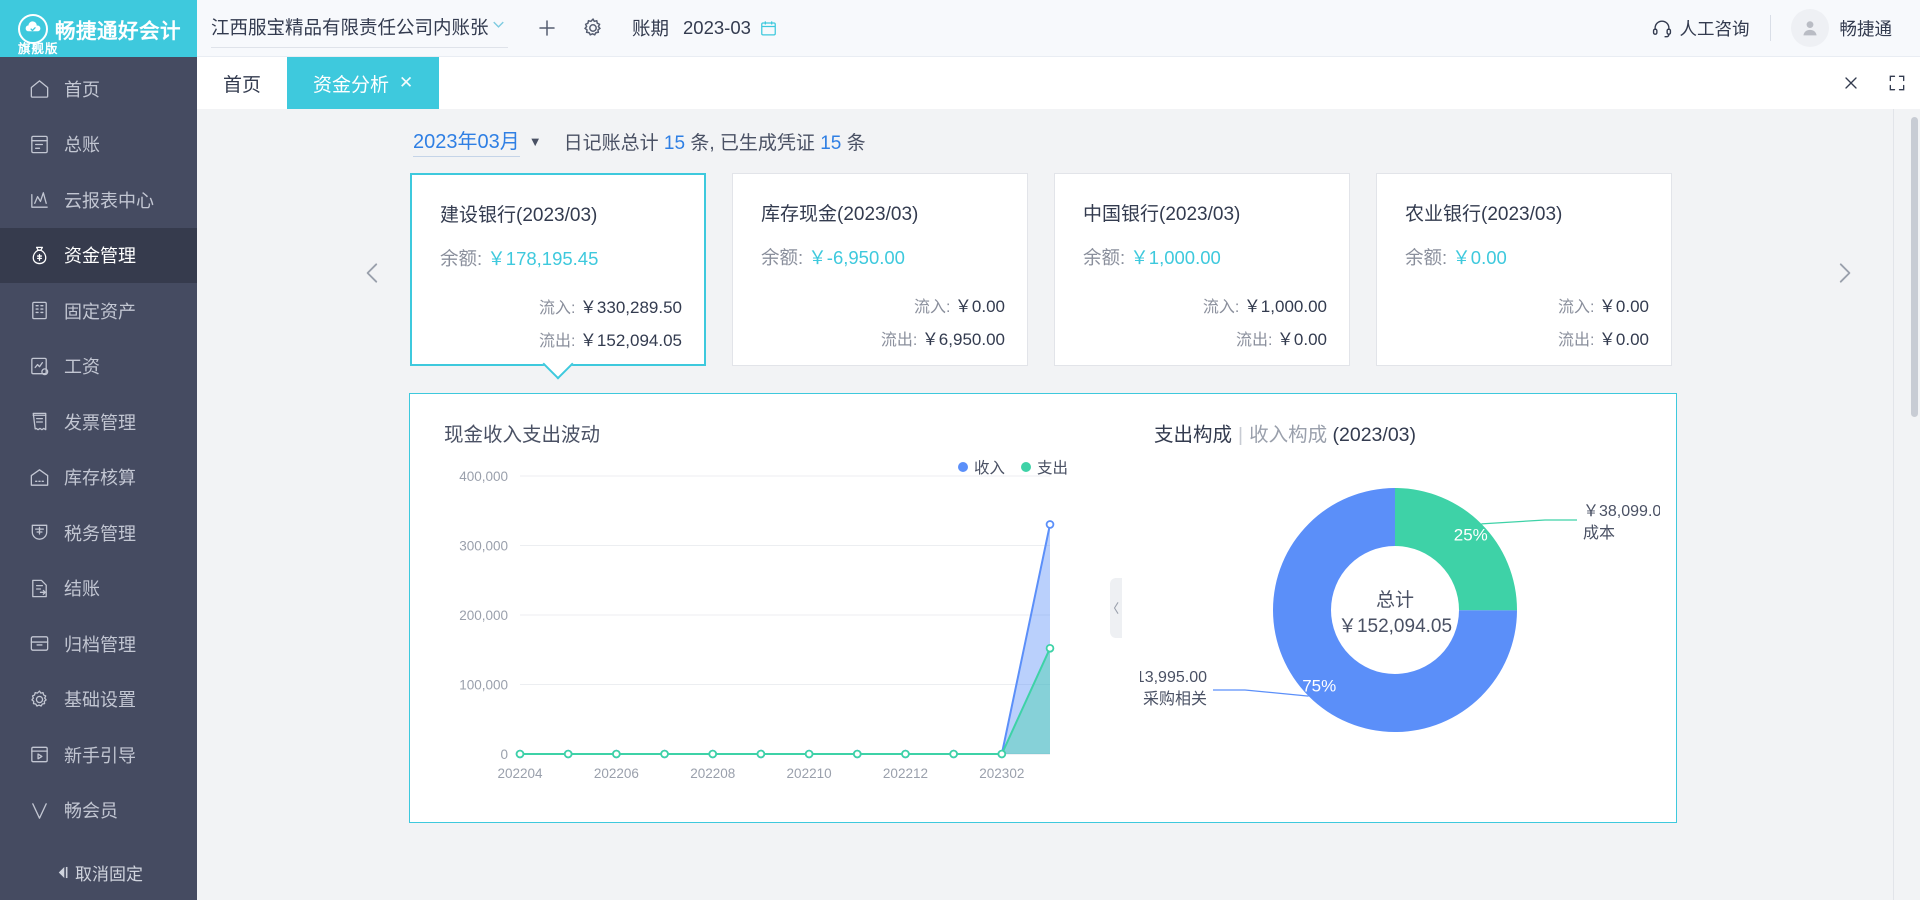 The width and height of the screenshot is (1920, 900). Describe the element at coordinates (1770, 28) in the screenshot. I see `divider` at that location.